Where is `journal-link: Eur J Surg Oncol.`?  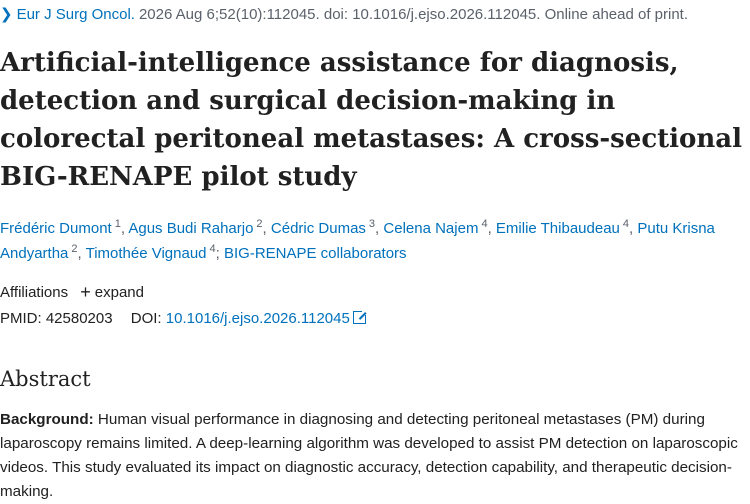 journal-link: Eur J Surg Oncol. is located at coordinates (75, 14).